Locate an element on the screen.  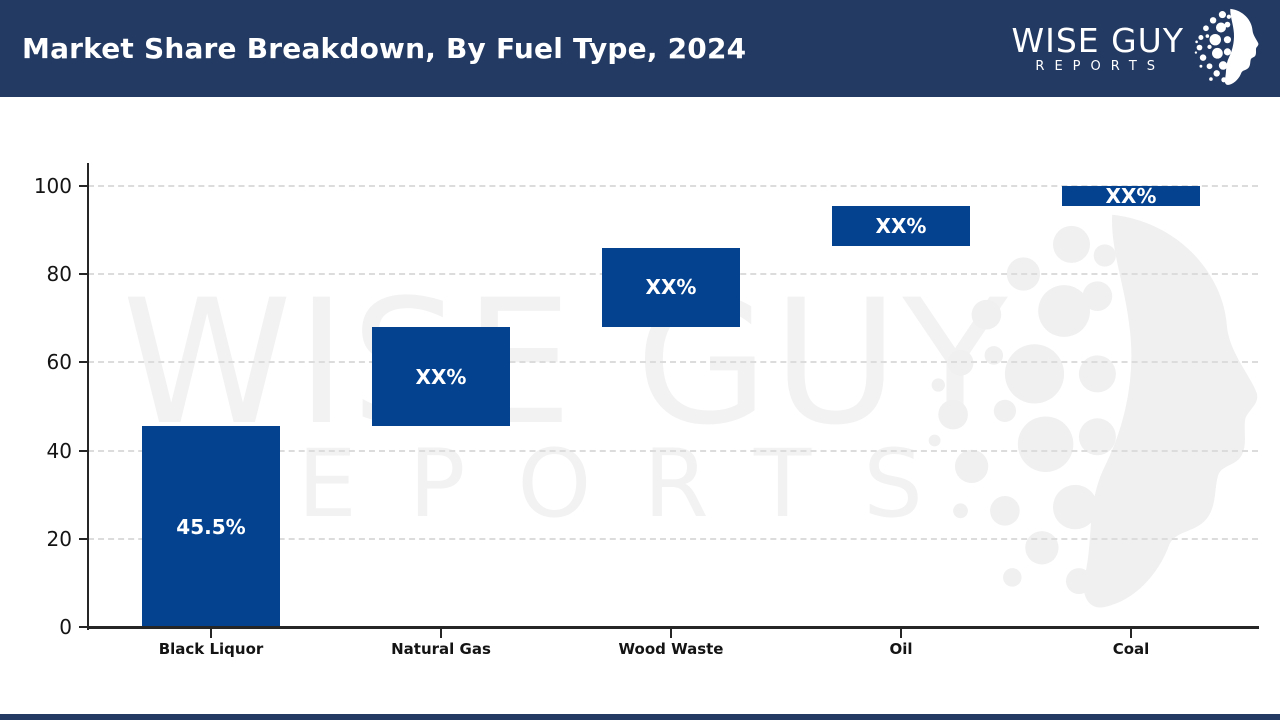
y-axis-line is located at coordinates (88, 396).